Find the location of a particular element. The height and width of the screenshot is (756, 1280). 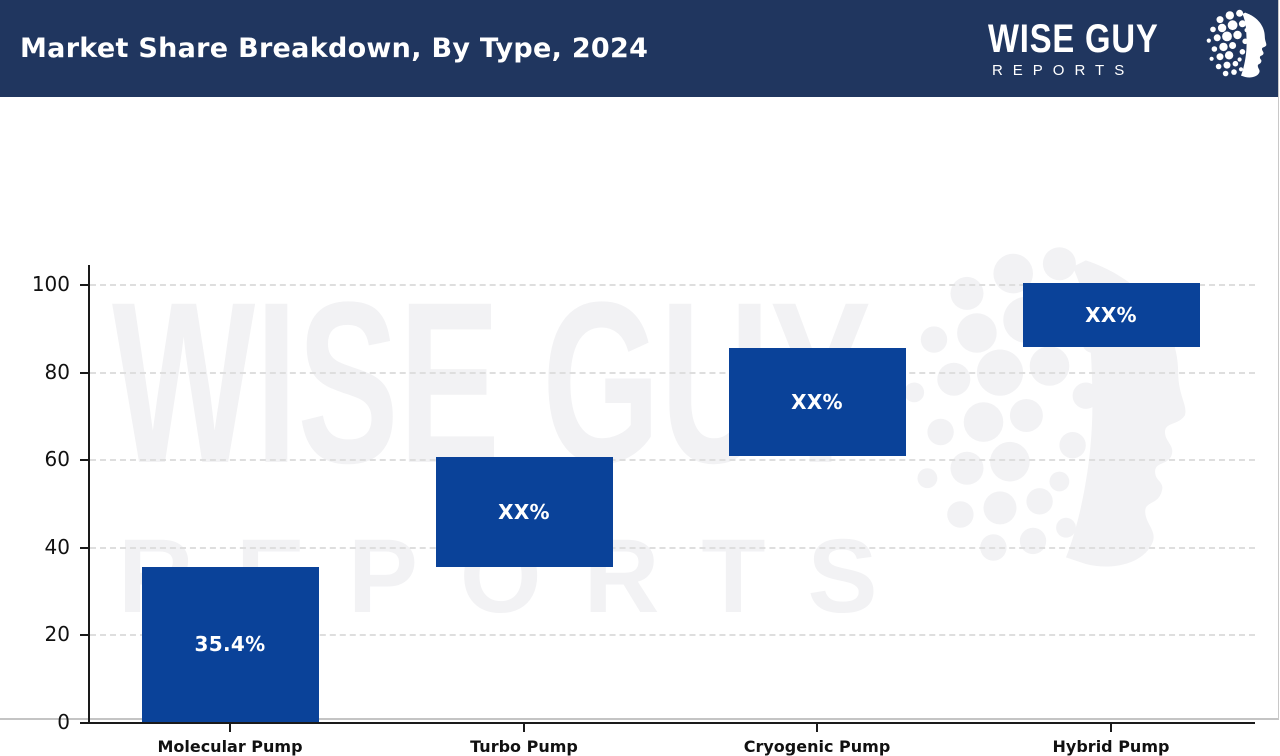

gridline-y20 is located at coordinates (672, 635).